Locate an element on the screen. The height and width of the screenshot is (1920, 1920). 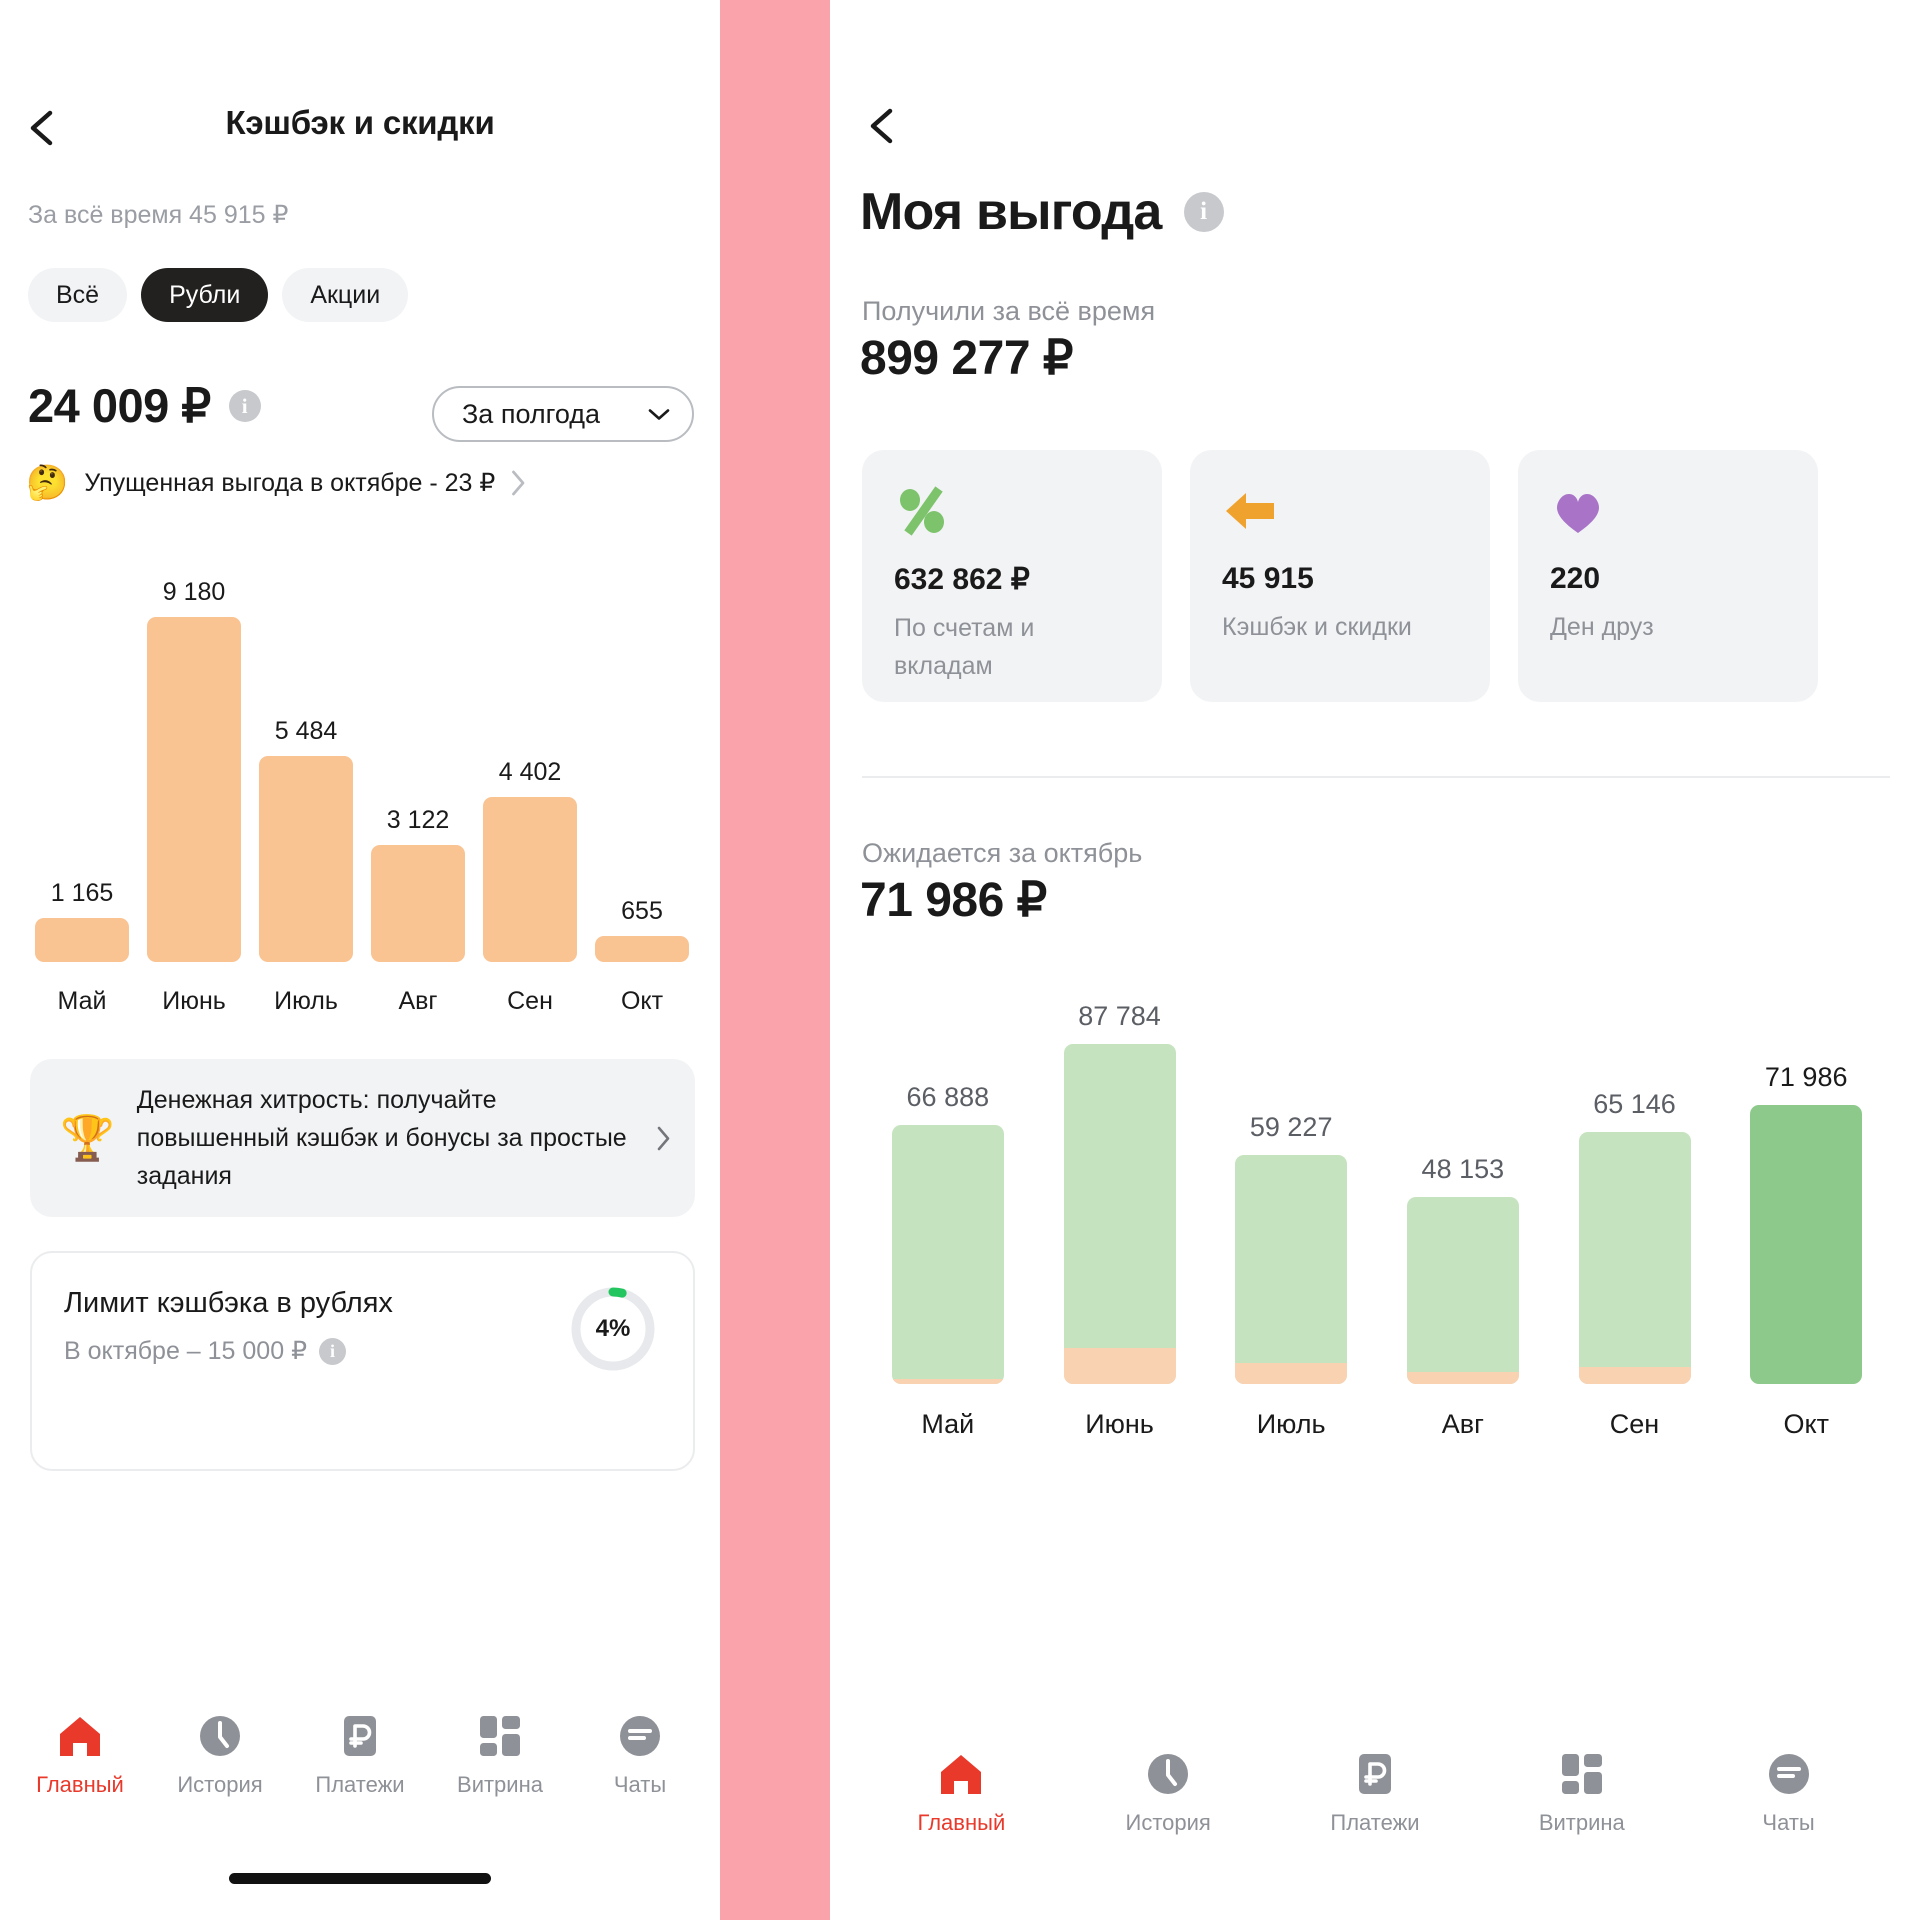
x-tick-label: Авг is located at coordinates (1462, 1424).